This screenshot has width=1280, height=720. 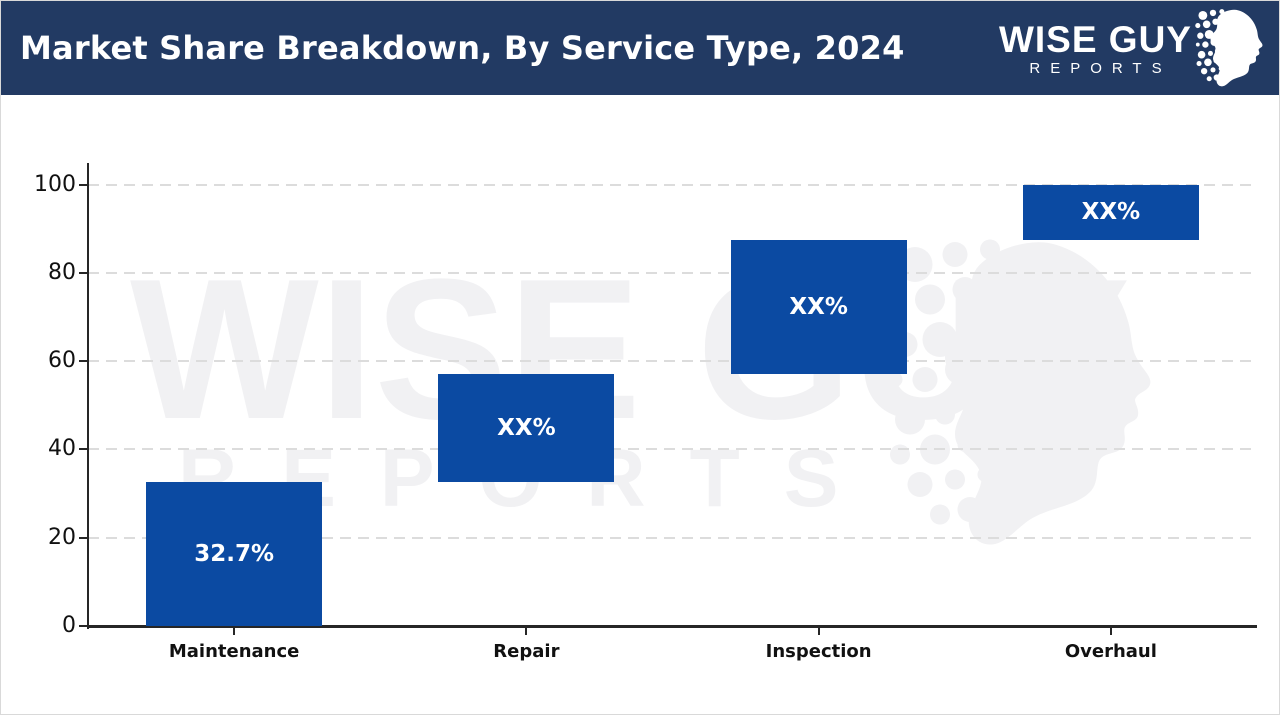 I want to click on x-axis-label-inspection: Inspection, so click(x=818, y=651).